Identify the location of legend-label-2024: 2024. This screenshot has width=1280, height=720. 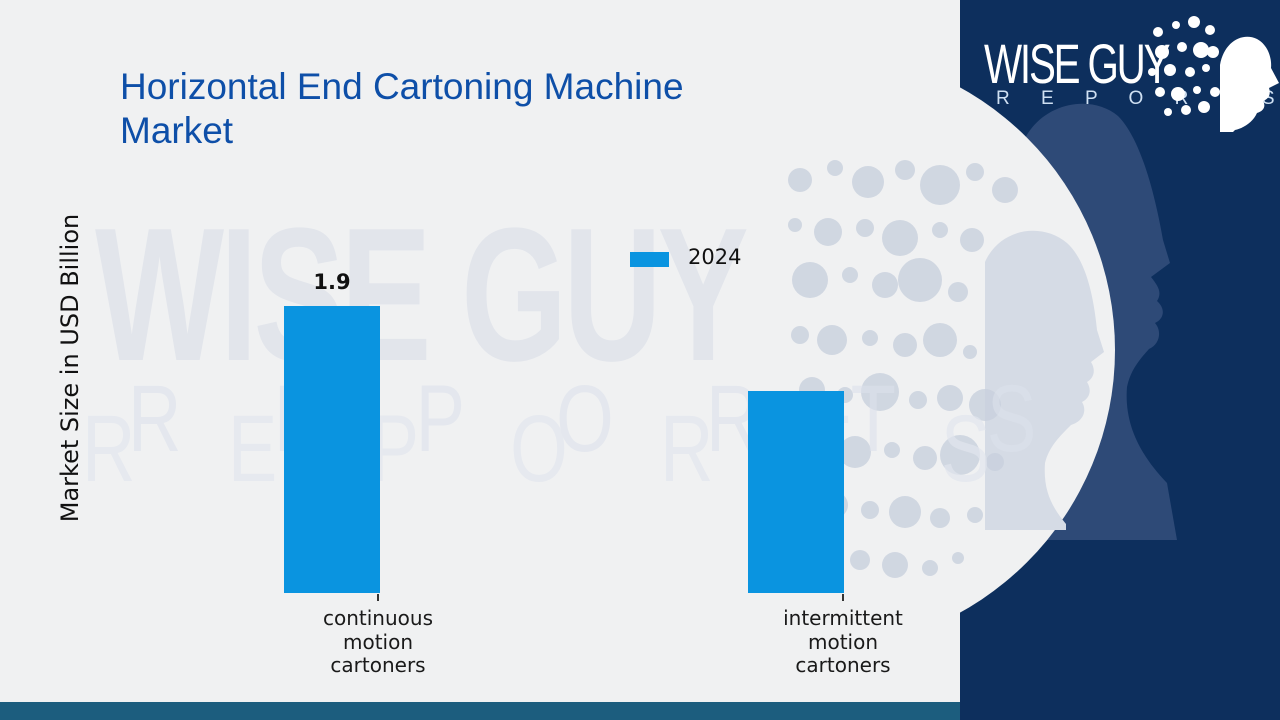
(715, 257).